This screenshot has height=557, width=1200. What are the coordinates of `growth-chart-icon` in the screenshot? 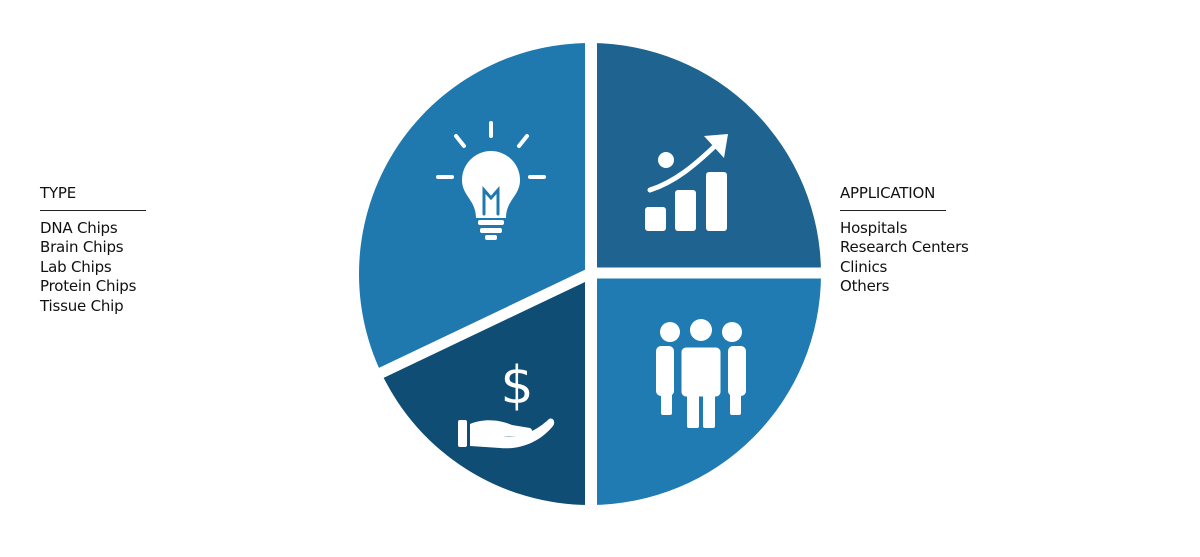 It's located at (686, 182).